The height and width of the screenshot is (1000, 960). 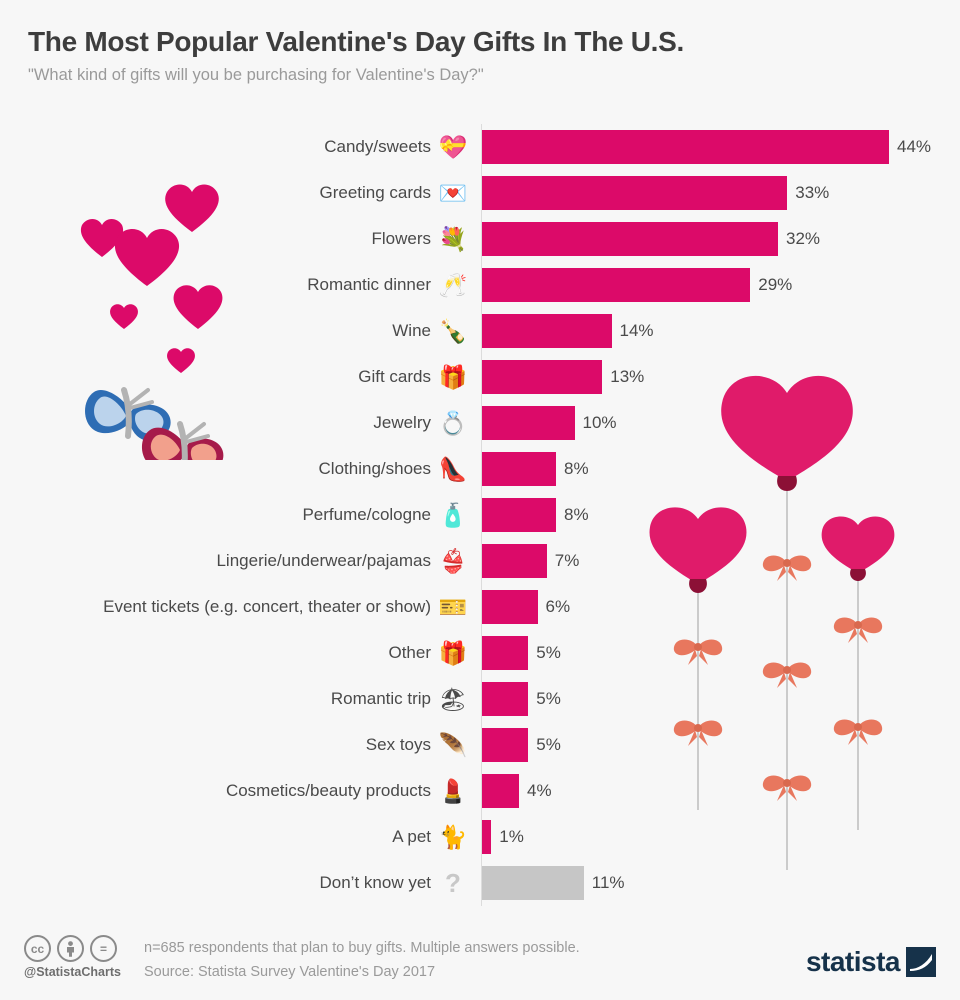 What do you see at coordinates (328, 790) in the screenshot?
I see `chart-row-label: Cosmetics/beauty products` at bounding box center [328, 790].